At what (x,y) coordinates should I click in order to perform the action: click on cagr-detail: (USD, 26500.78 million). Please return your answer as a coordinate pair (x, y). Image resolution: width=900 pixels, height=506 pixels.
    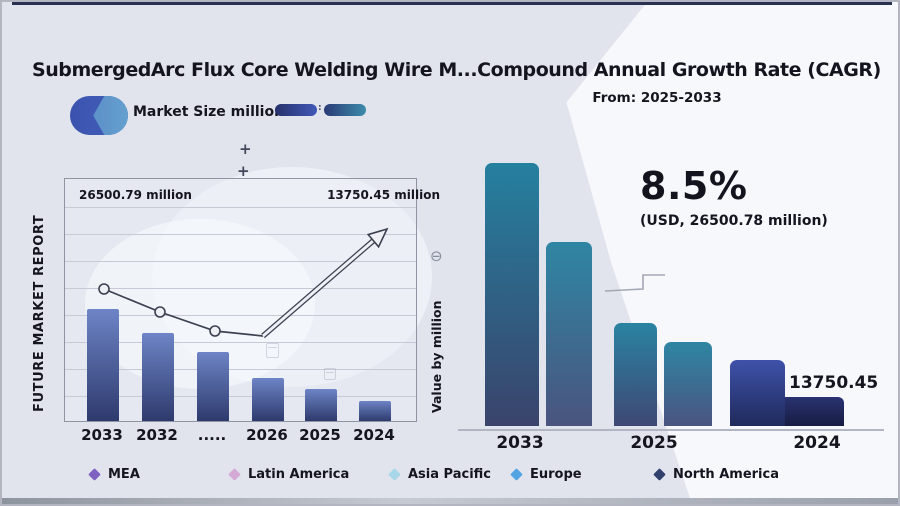
    Looking at the image, I should click on (734, 221).